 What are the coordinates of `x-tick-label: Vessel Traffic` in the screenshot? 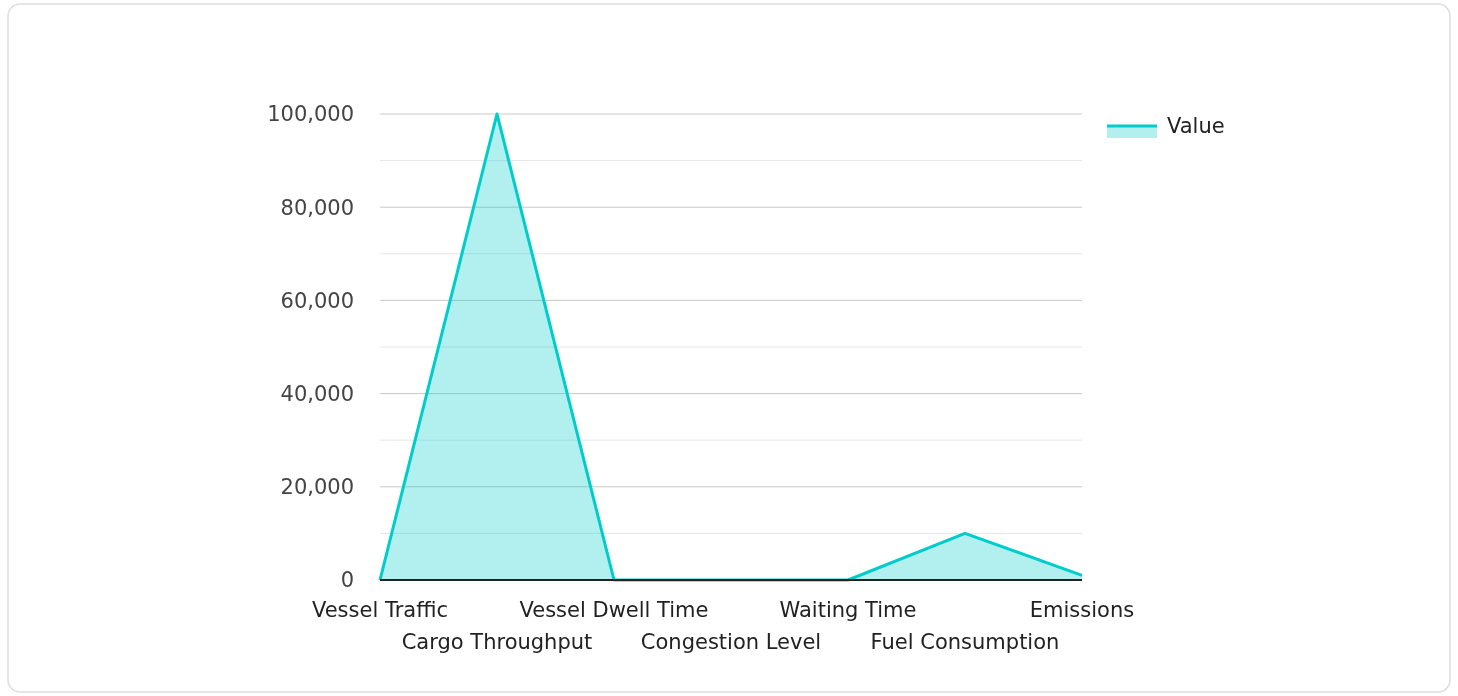 It's located at (380, 610).